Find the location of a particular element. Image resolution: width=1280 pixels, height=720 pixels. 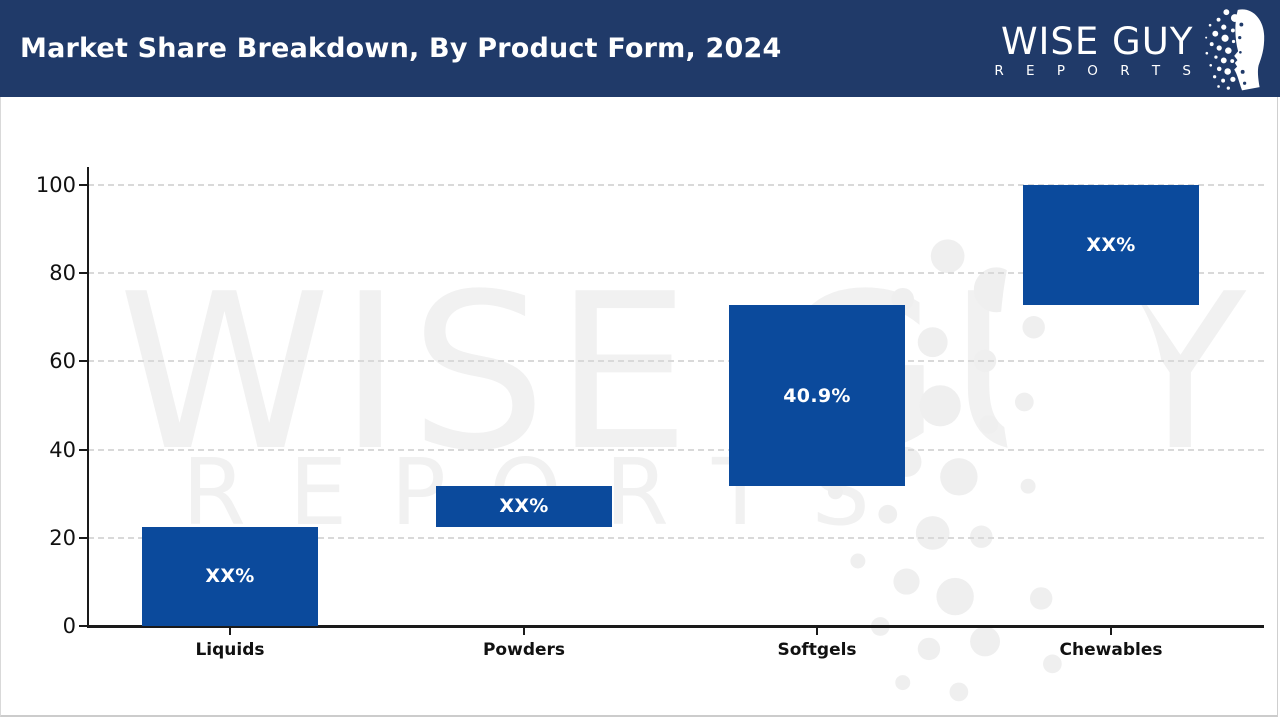

bar-liquids: XX% is located at coordinates (230, 576).